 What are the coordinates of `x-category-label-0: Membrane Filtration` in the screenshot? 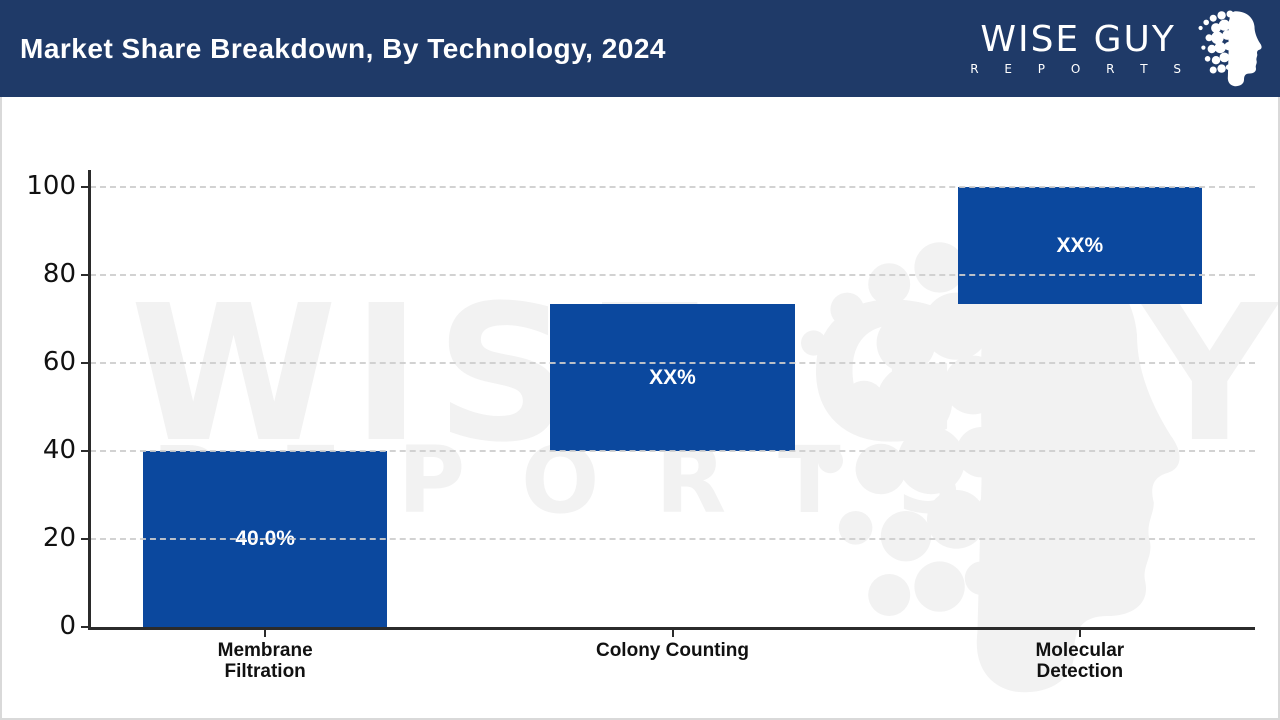 It's located at (265, 661).